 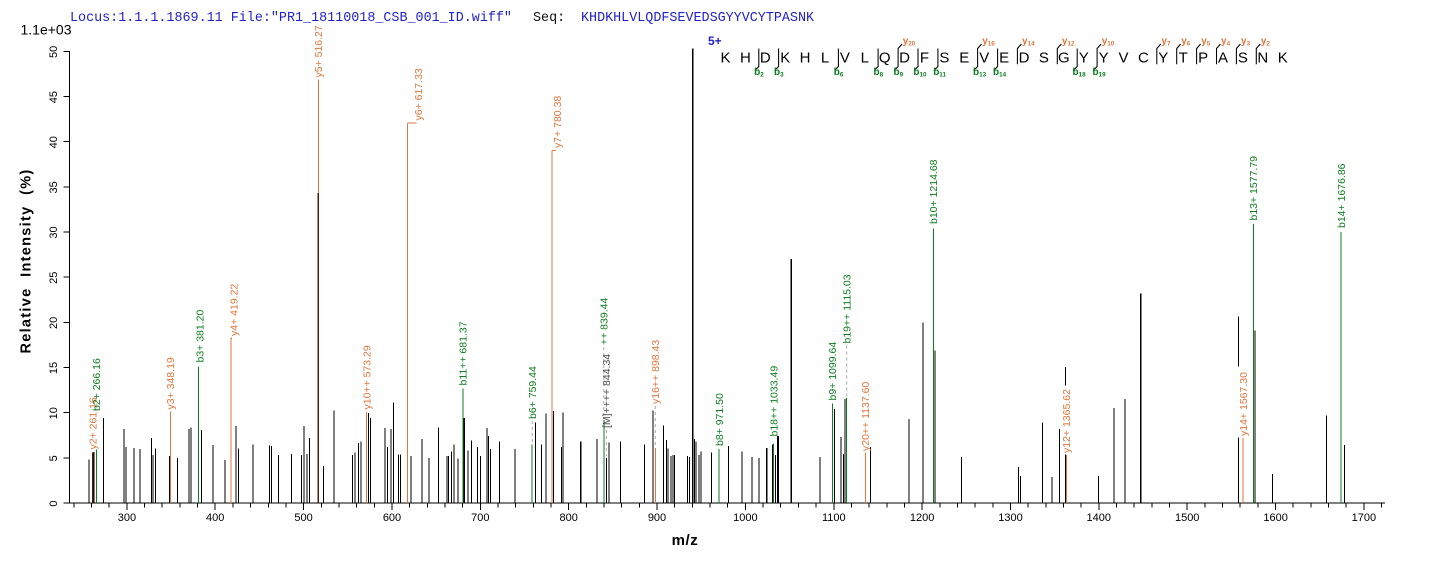 I want to click on svg-text: Relative Intensity (%), so click(x=27, y=260).